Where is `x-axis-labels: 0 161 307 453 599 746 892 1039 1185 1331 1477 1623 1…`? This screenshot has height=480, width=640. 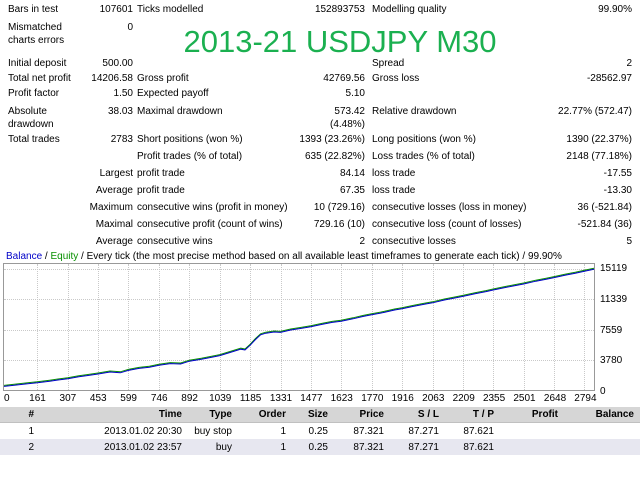 x-axis-labels: 0 161 307 453 599 746 892 1039 1185 1331 1477 1623 1… is located at coordinates (300, 398).